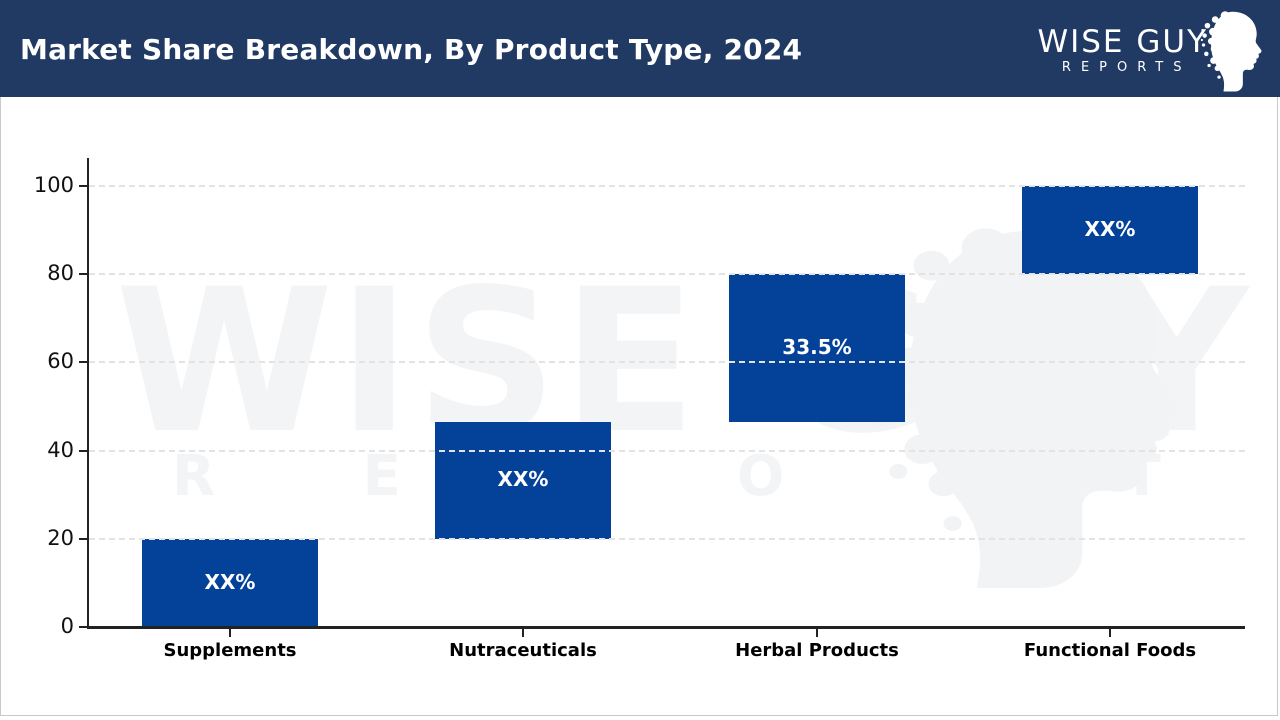 The width and height of the screenshot is (1280, 720). I want to click on wiseguy-logo: WISE GUY REPORTS, so click(1153, 50).